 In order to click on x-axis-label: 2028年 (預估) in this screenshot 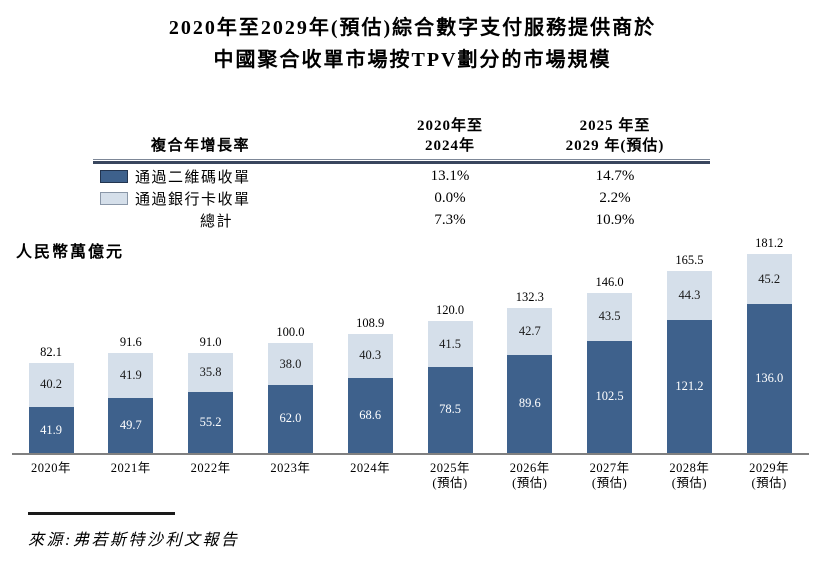, I will do `click(689, 476)`.